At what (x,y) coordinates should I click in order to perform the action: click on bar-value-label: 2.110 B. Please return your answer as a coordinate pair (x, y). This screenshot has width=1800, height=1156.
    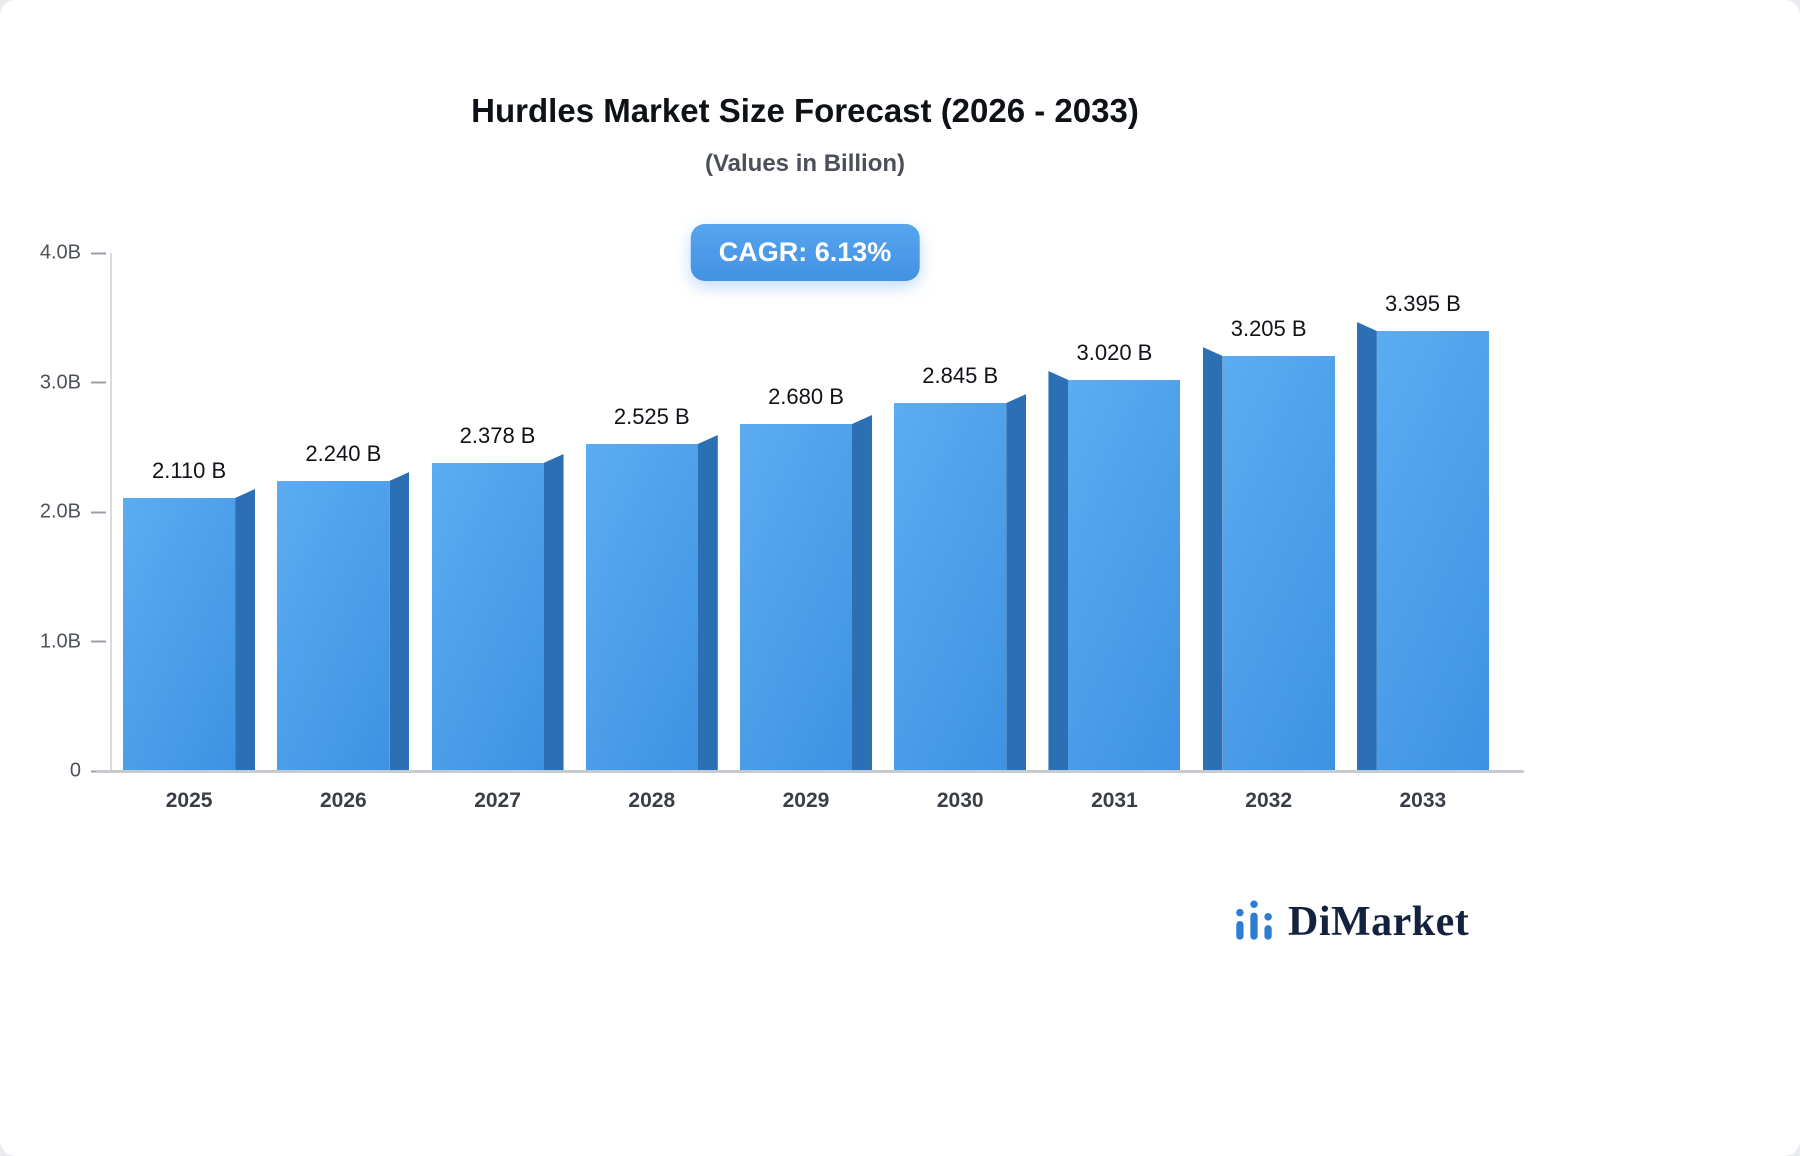
    Looking at the image, I should click on (189, 470).